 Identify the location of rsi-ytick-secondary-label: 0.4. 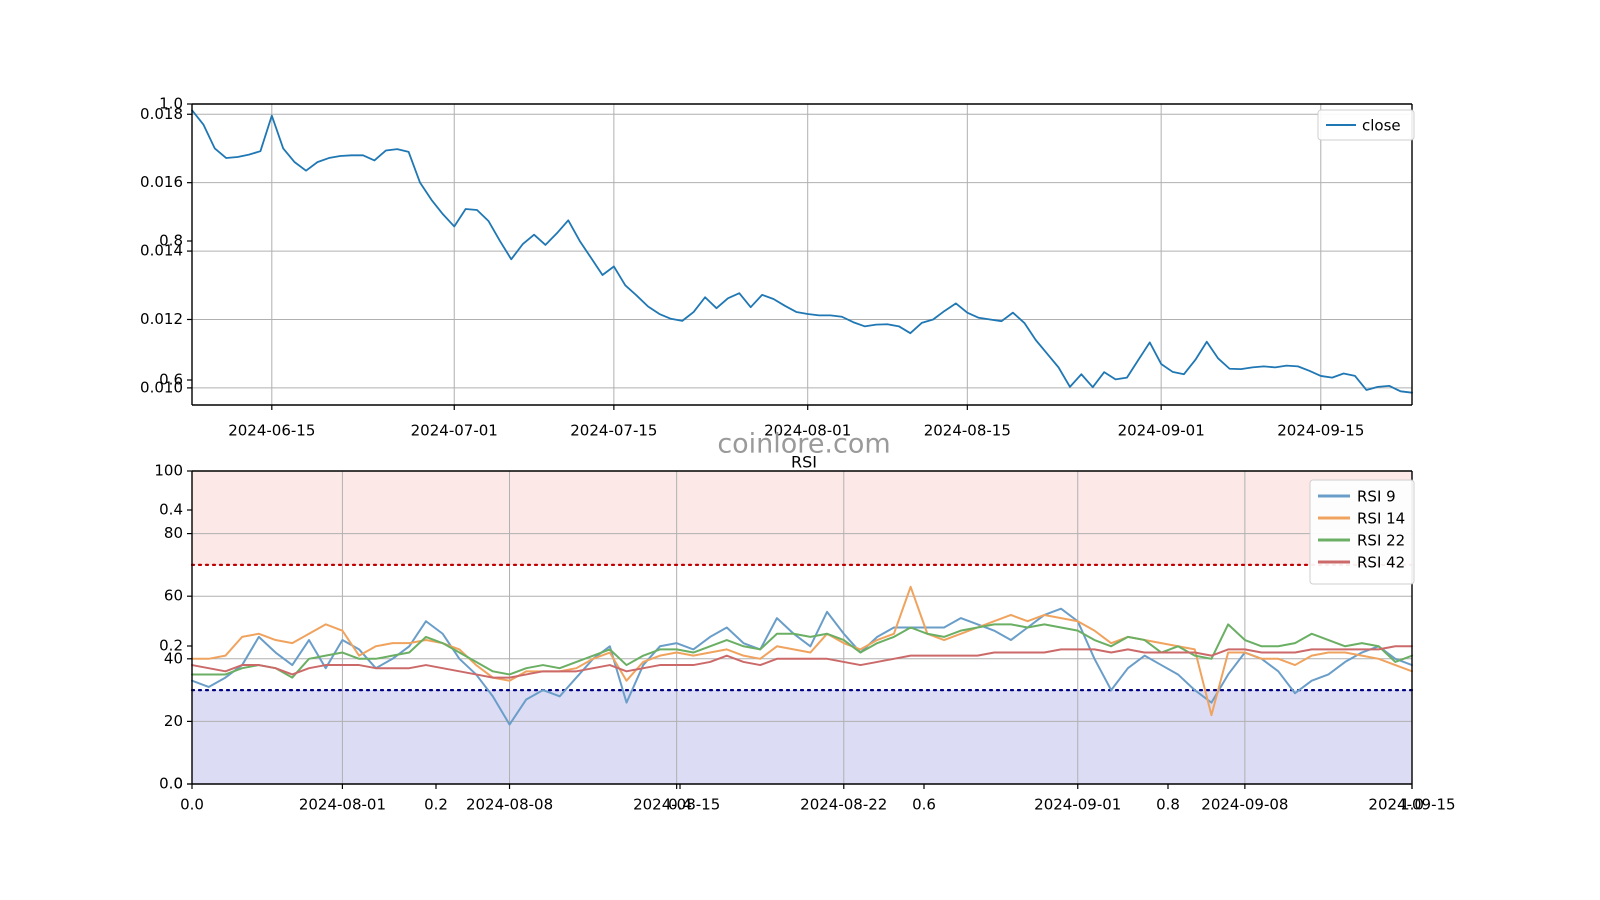
(171, 510).